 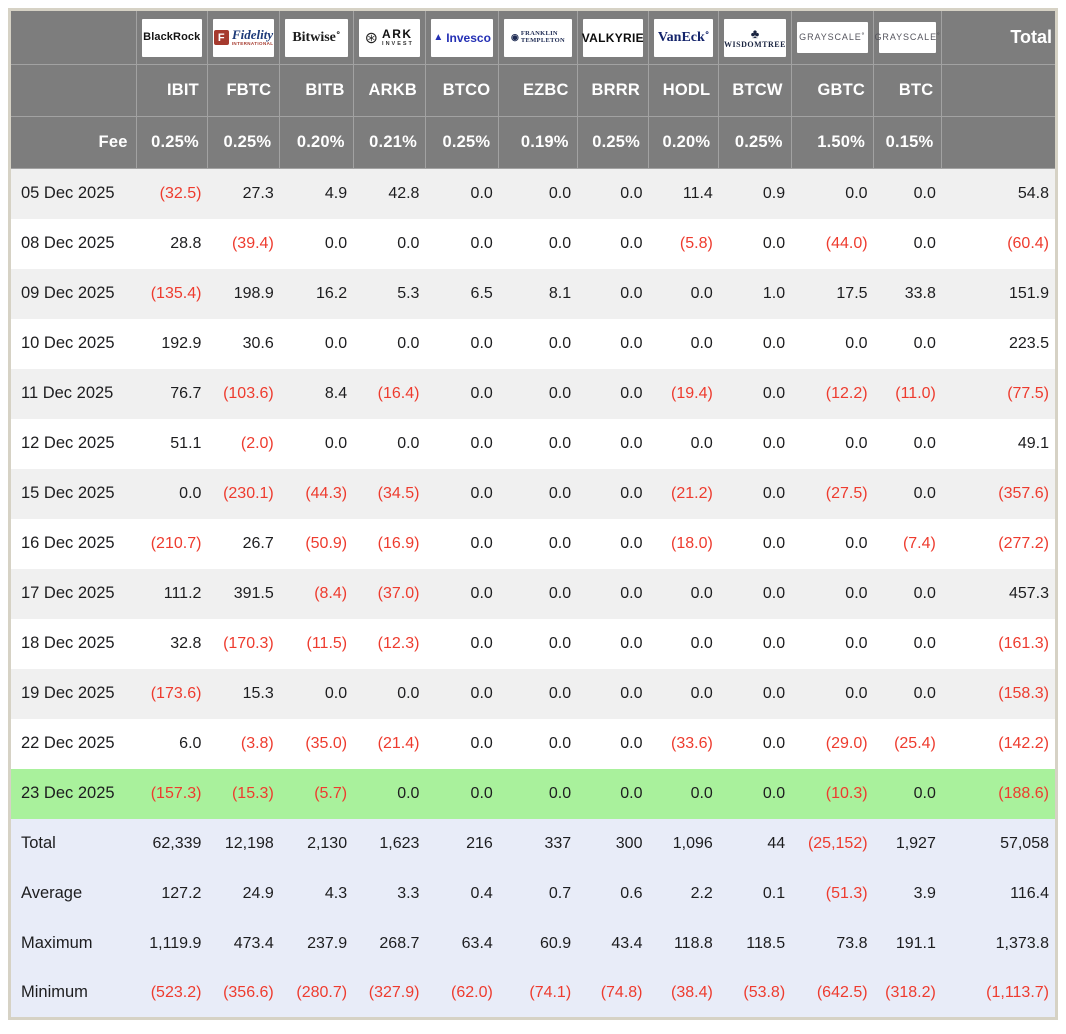 What do you see at coordinates (538, 843) in the screenshot?
I see `summary-cell-EZBC: 337` at bounding box center [538, 843].